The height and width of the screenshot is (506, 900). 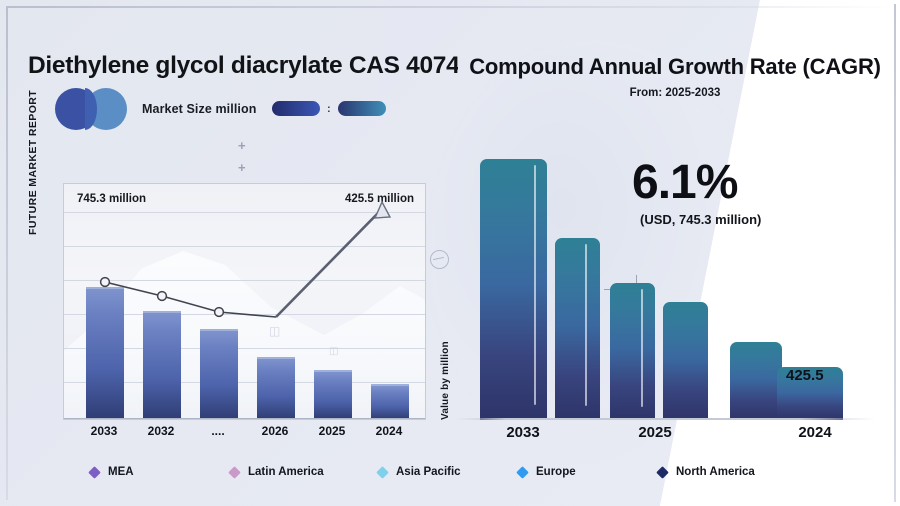 I want to click on left-bar-2024, so click(x=390, y=401).